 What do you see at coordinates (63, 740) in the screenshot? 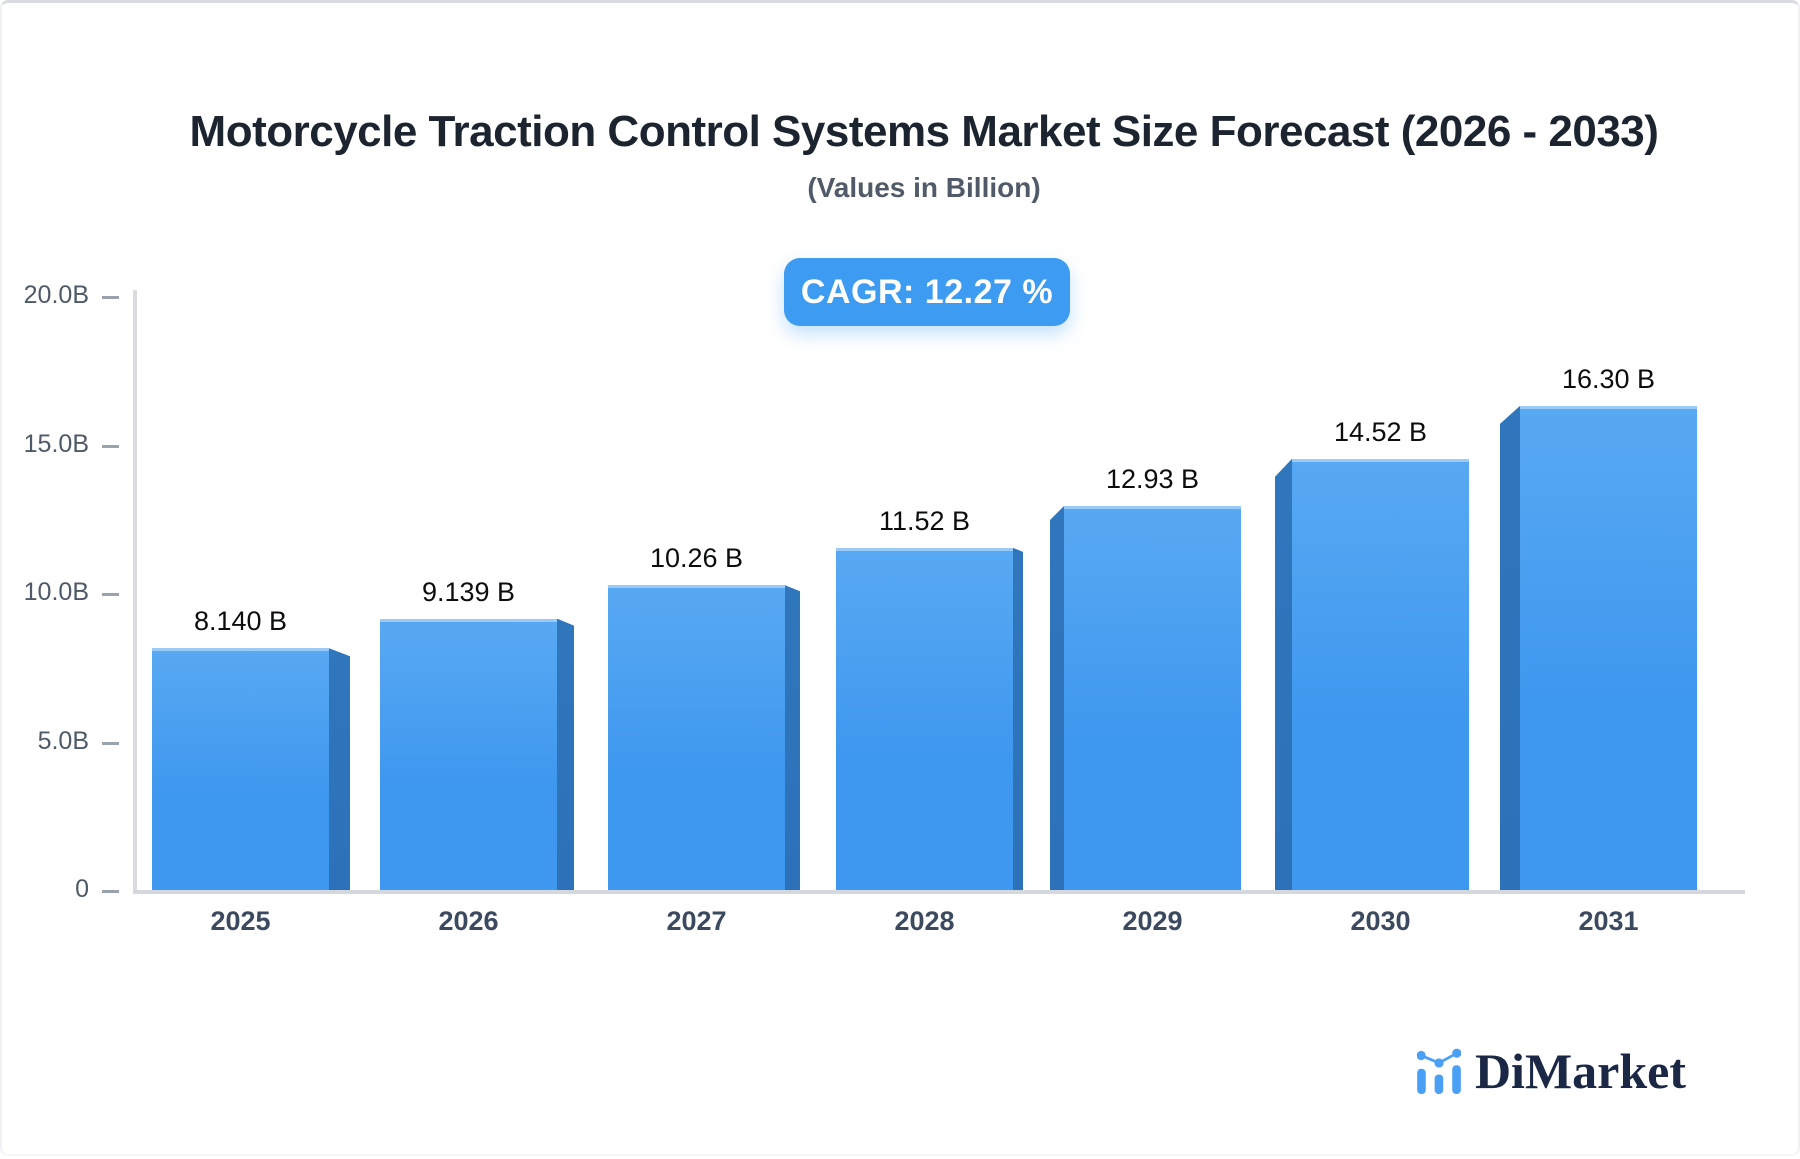
I see `y-axis-tick-label: 5.0B` at bounding box center [63, 740].